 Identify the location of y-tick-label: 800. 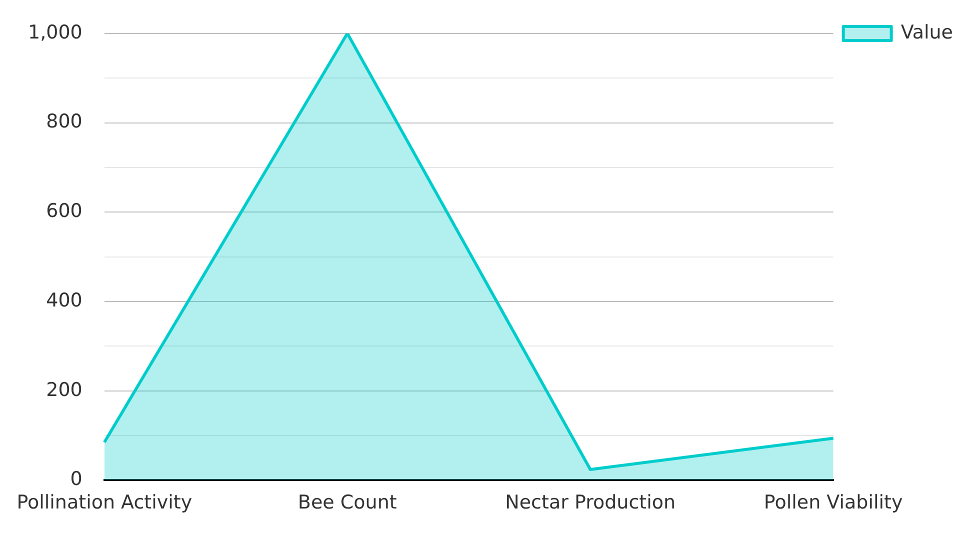
(64, 121).